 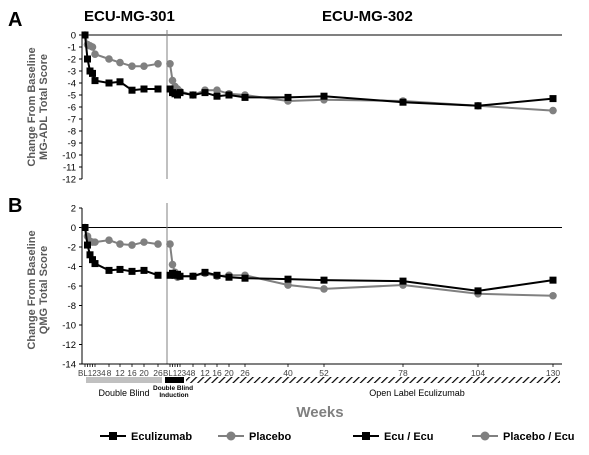 What do you see at coordinates (69, 326) in the screenshot?
I see `panel-b-ytick-label: -10` at bounding box center [69, 326].